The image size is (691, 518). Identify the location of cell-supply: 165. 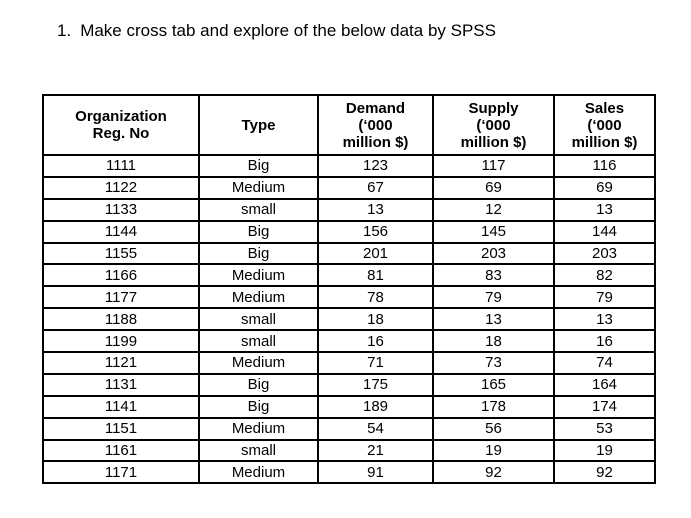
(493, 384).